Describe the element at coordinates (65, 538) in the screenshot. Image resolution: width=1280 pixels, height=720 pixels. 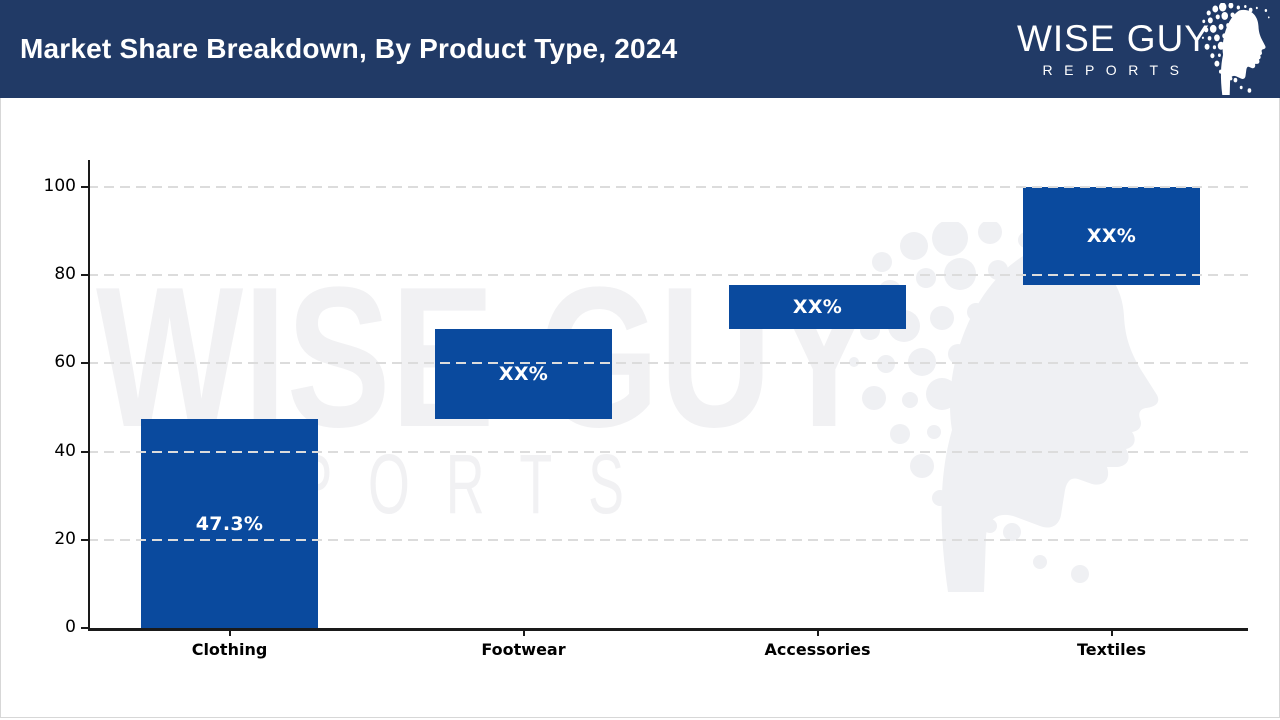
I see `y-tick-label: 20` at that location.